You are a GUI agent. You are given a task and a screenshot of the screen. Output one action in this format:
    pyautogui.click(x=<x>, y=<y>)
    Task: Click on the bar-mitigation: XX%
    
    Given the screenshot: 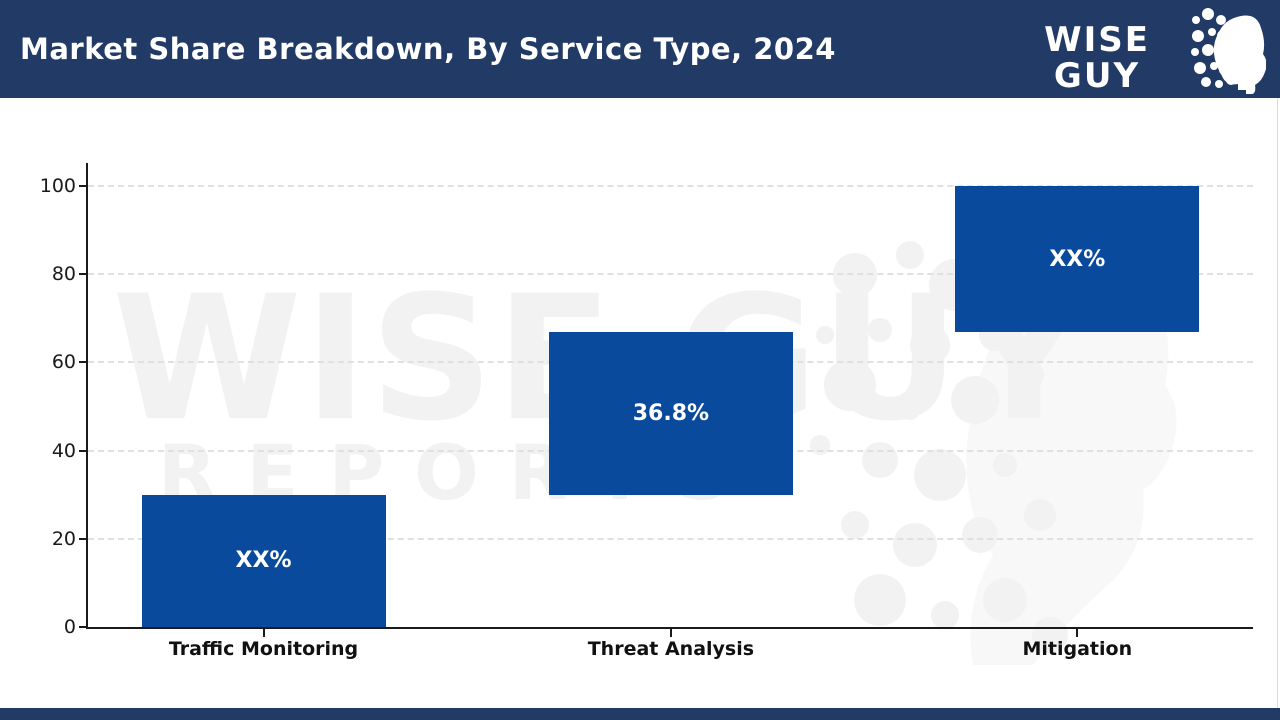 What is the action you would take?
    pyautogui.click(x=1077, y=259)
    